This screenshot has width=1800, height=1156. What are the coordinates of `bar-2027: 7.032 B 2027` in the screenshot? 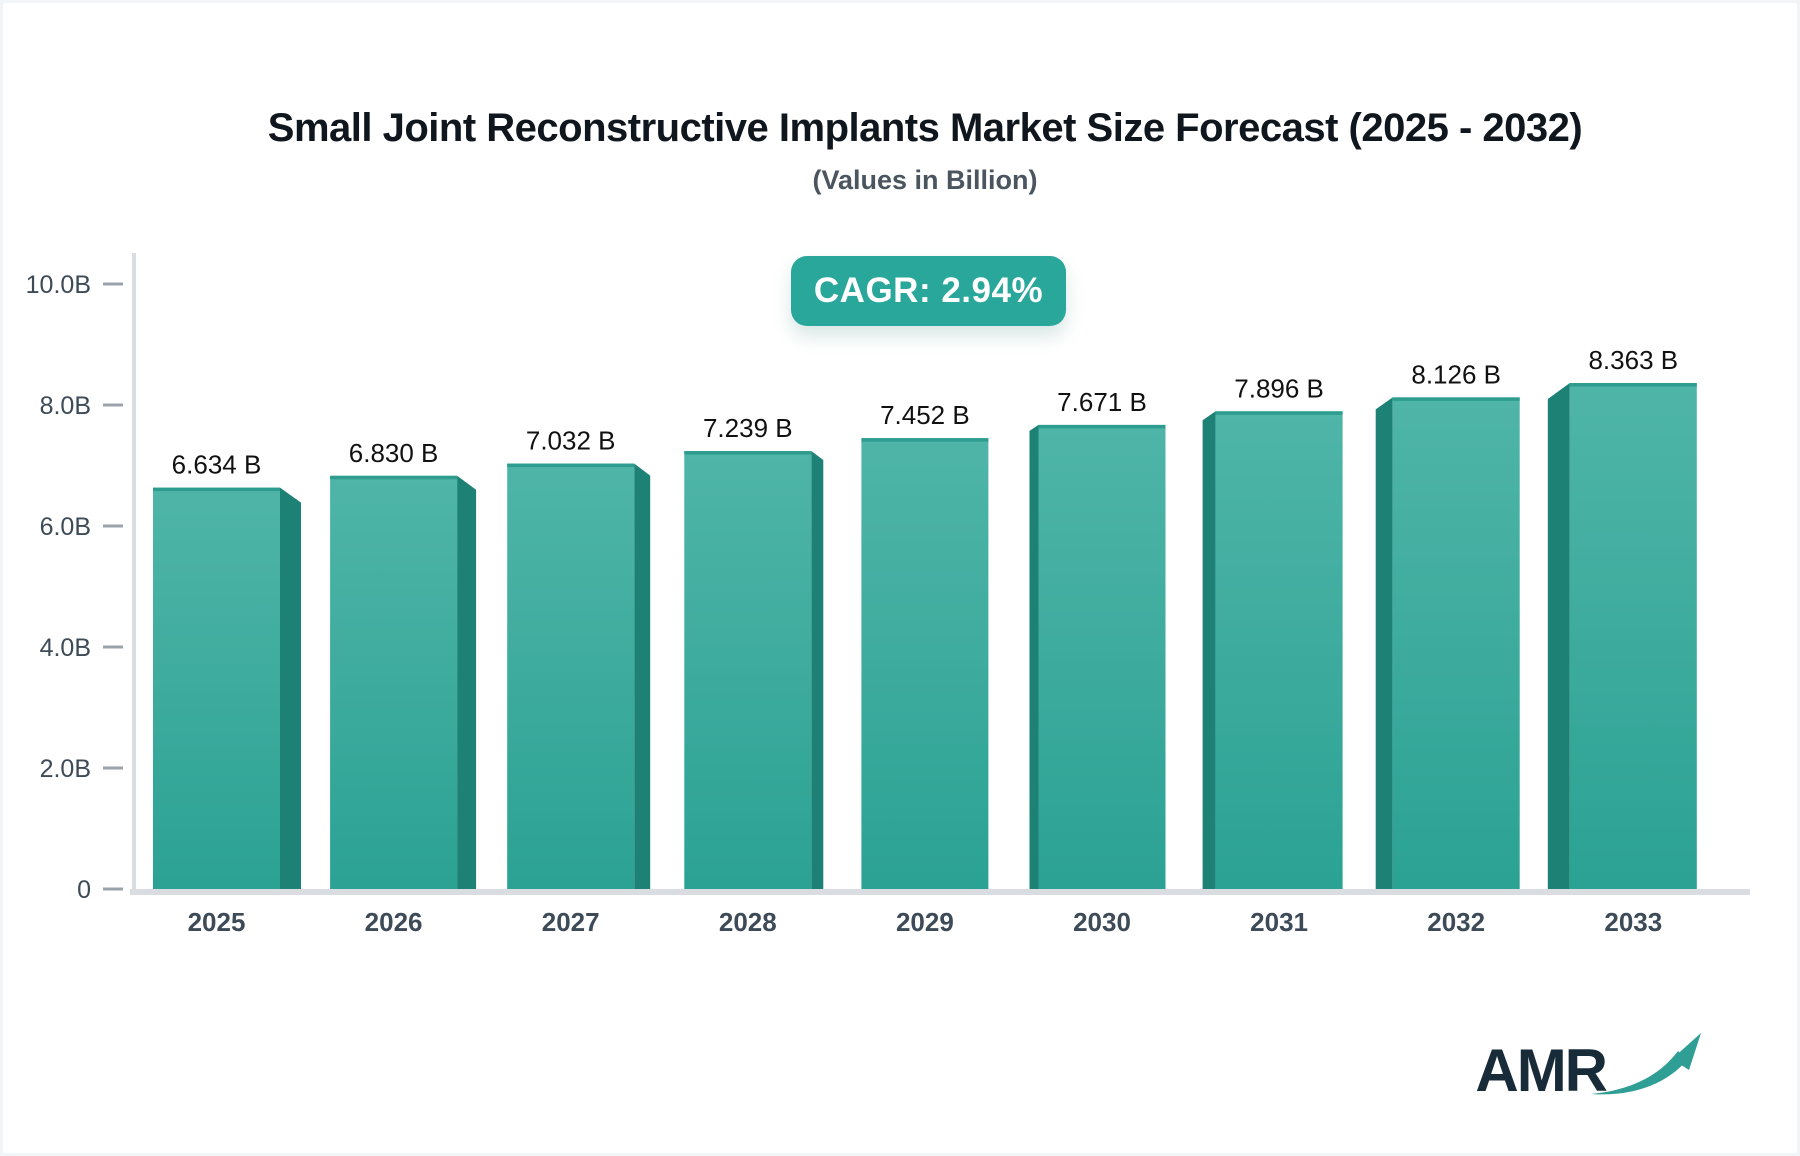 It's located at (579, 681).